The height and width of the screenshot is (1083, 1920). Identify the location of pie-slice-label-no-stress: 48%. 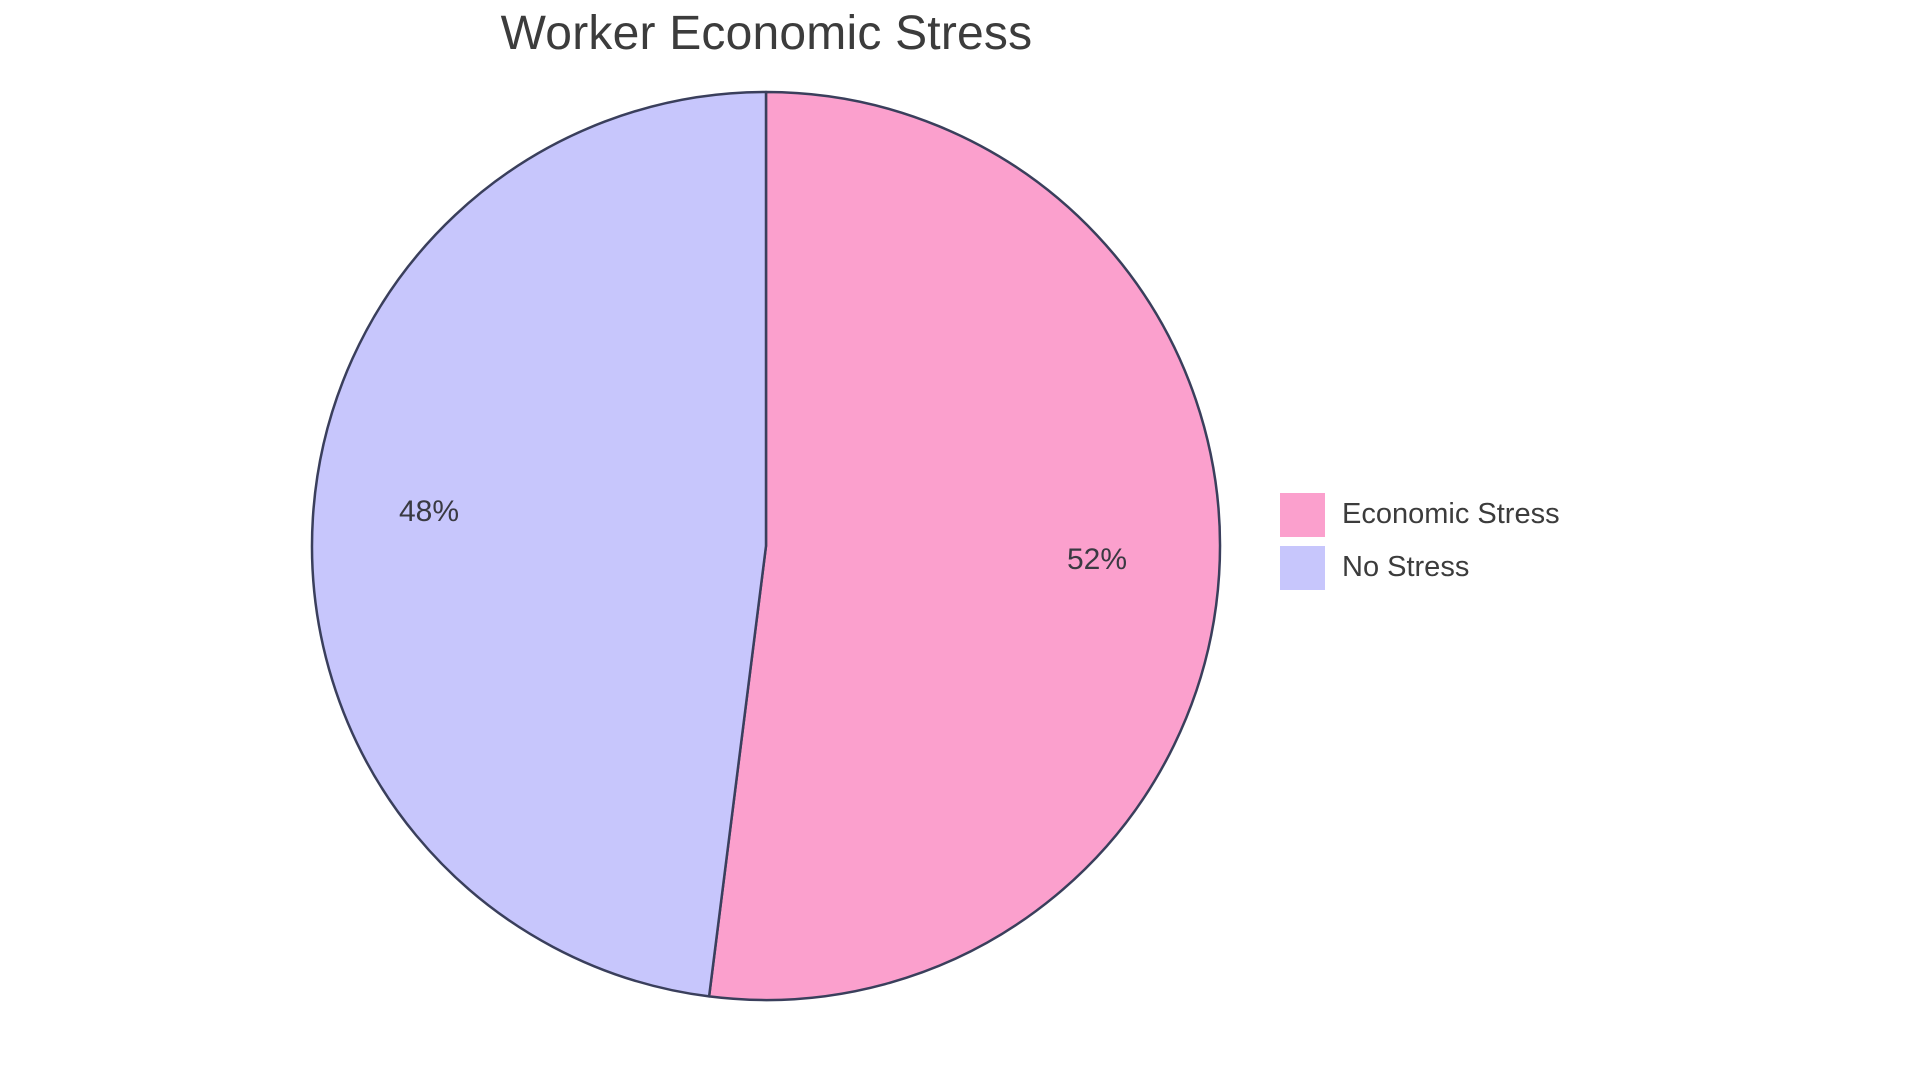
(429, 511).